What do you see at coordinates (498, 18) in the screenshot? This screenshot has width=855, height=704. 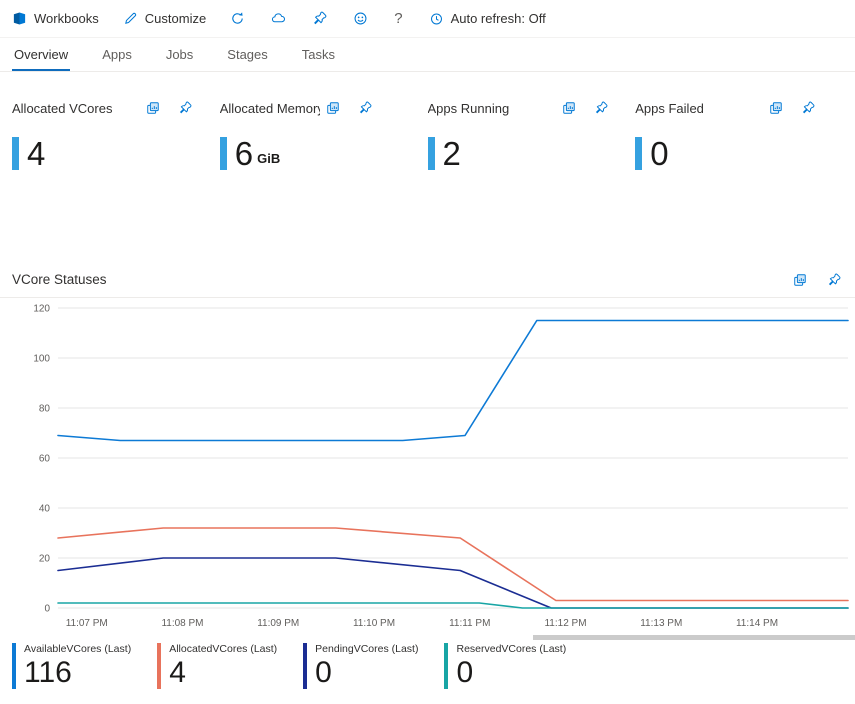 I see `auto-refresh-label: Auto refresh: Off` at bounding box center [498, 18].